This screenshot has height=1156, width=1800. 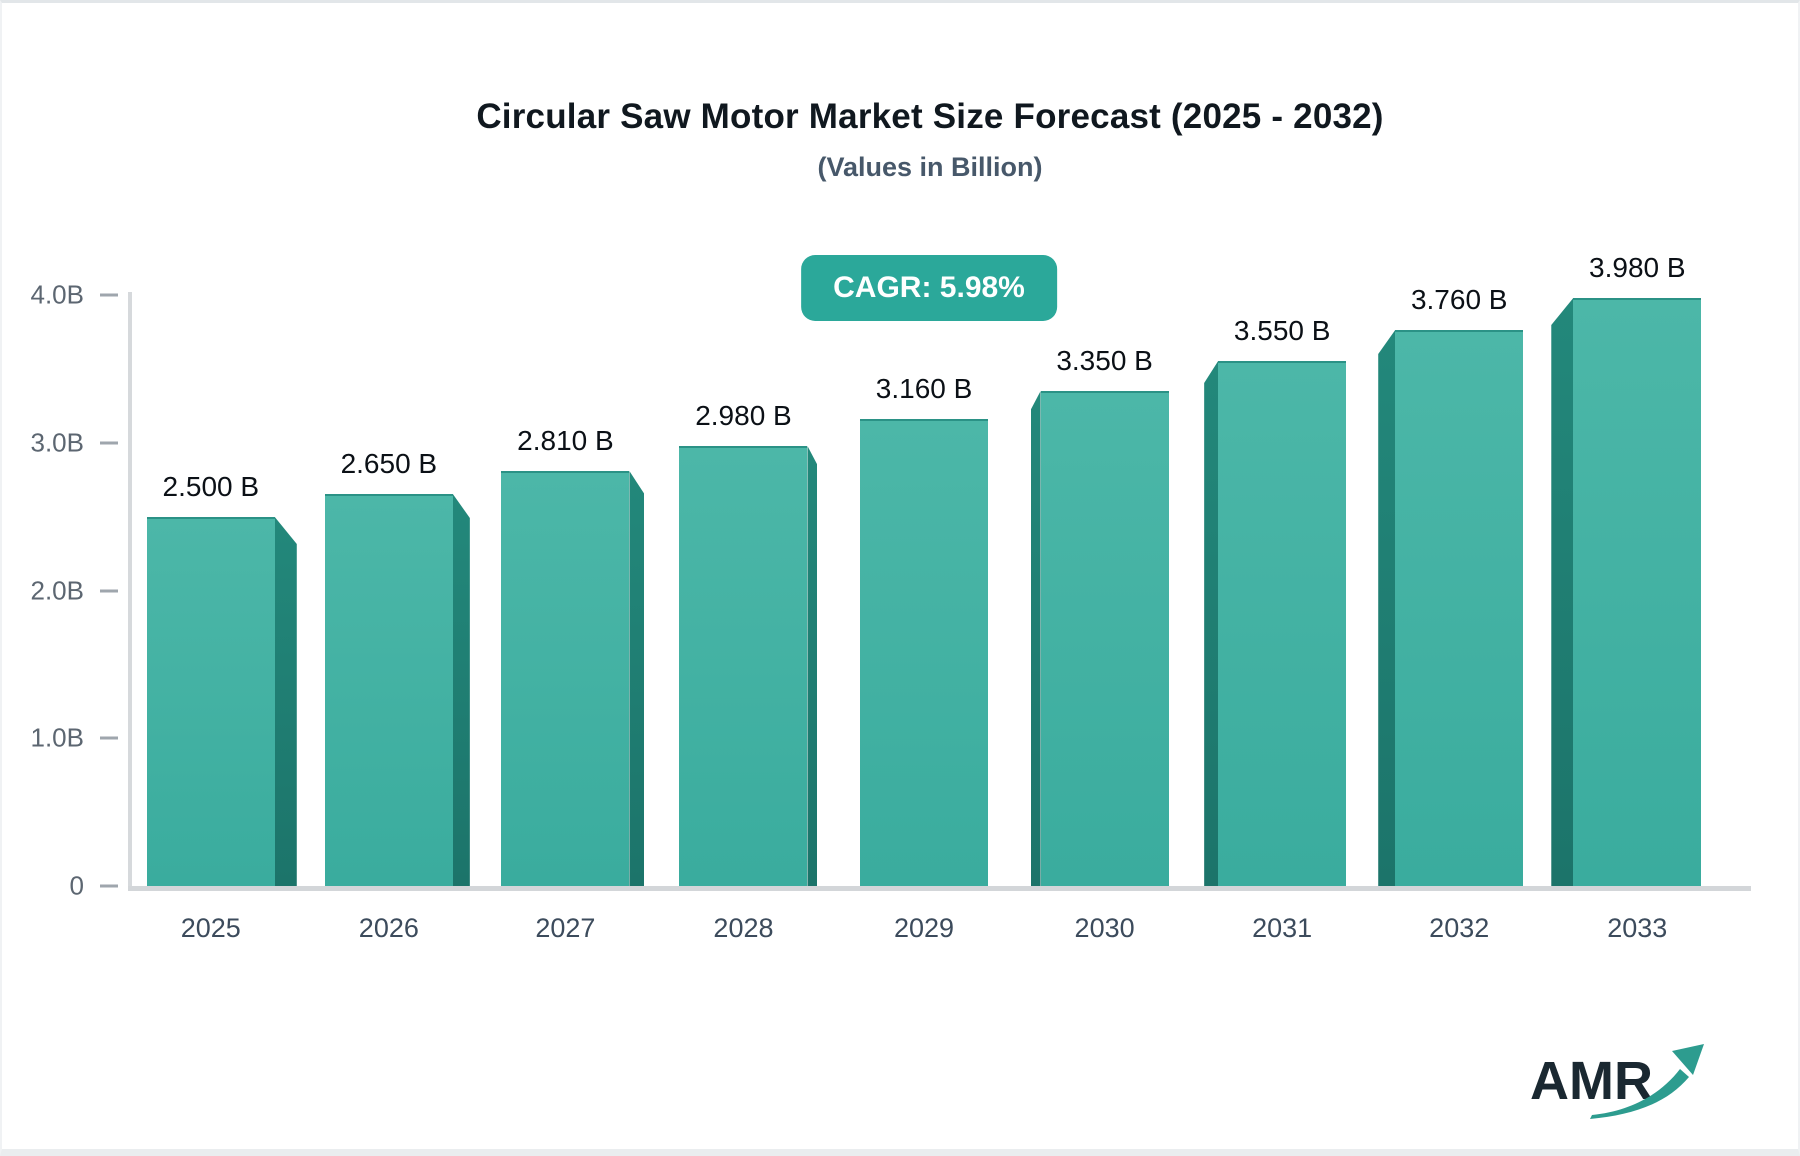 I want to click on y-tick-label: 0, so click(x=76, y=885).